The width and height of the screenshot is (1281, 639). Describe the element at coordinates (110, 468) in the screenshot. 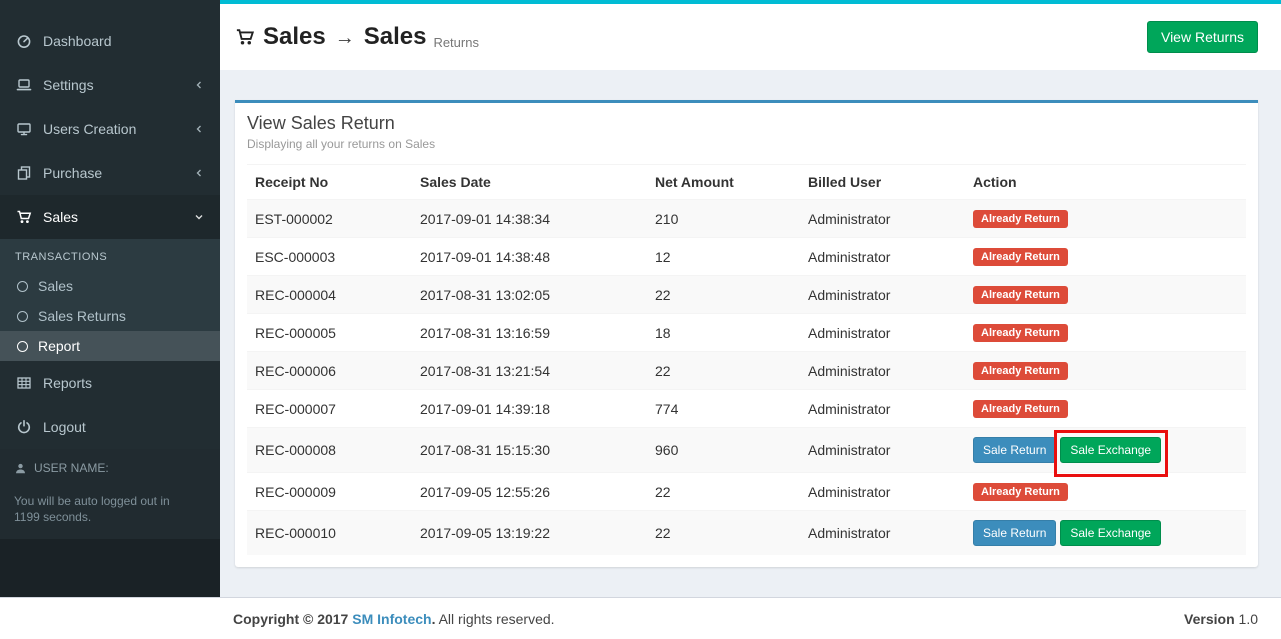

I see `user-line: USER NAME:` at that location.